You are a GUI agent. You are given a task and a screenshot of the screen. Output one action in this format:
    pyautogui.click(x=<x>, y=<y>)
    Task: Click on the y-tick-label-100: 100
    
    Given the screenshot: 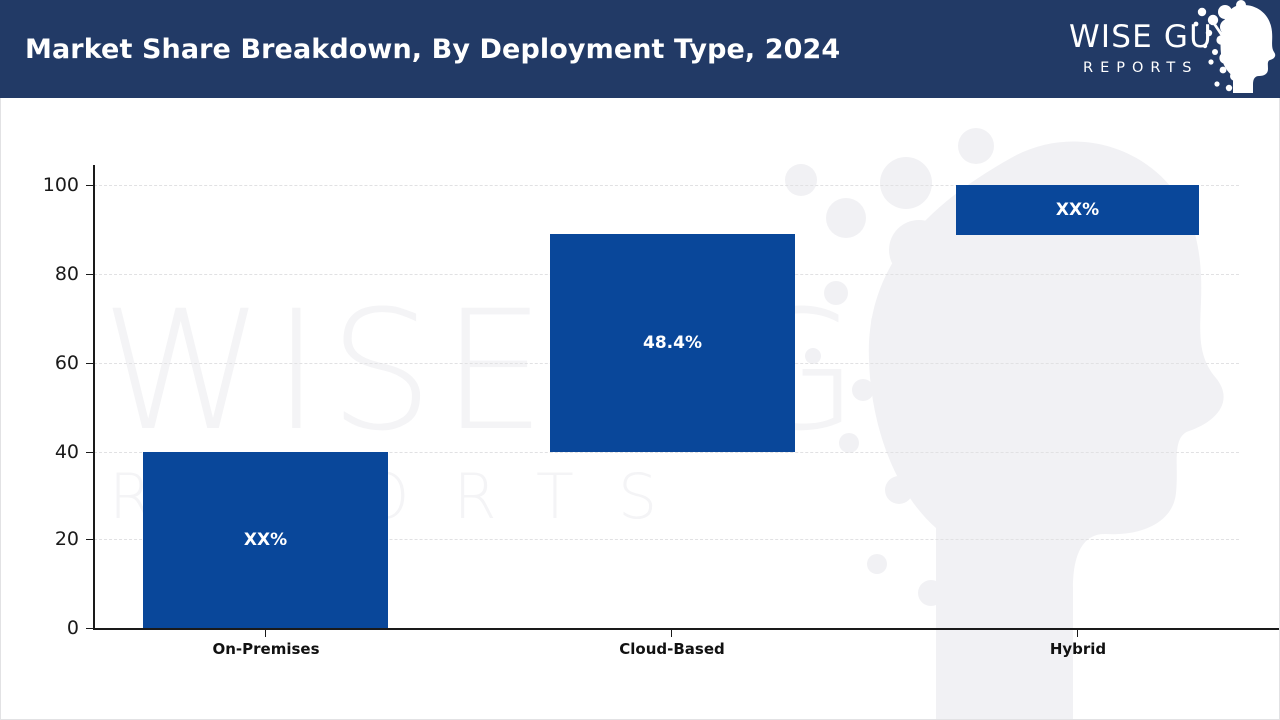 What is the action you would take?
    pyautogui.click(x=60, y=185)
    